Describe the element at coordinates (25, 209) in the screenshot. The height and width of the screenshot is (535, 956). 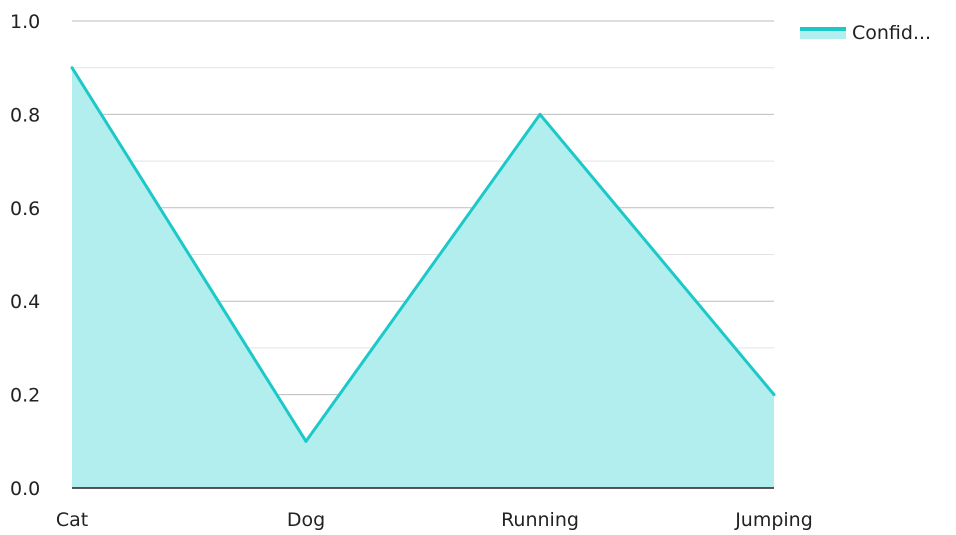
I see `y-tick-label: 0.6` at that location.